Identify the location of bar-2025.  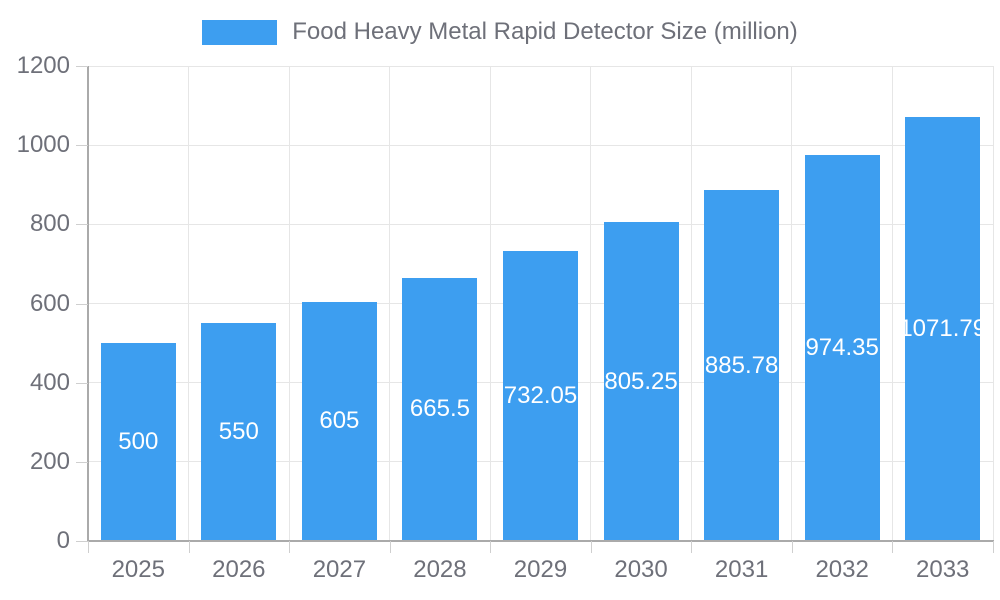
(138, 442).